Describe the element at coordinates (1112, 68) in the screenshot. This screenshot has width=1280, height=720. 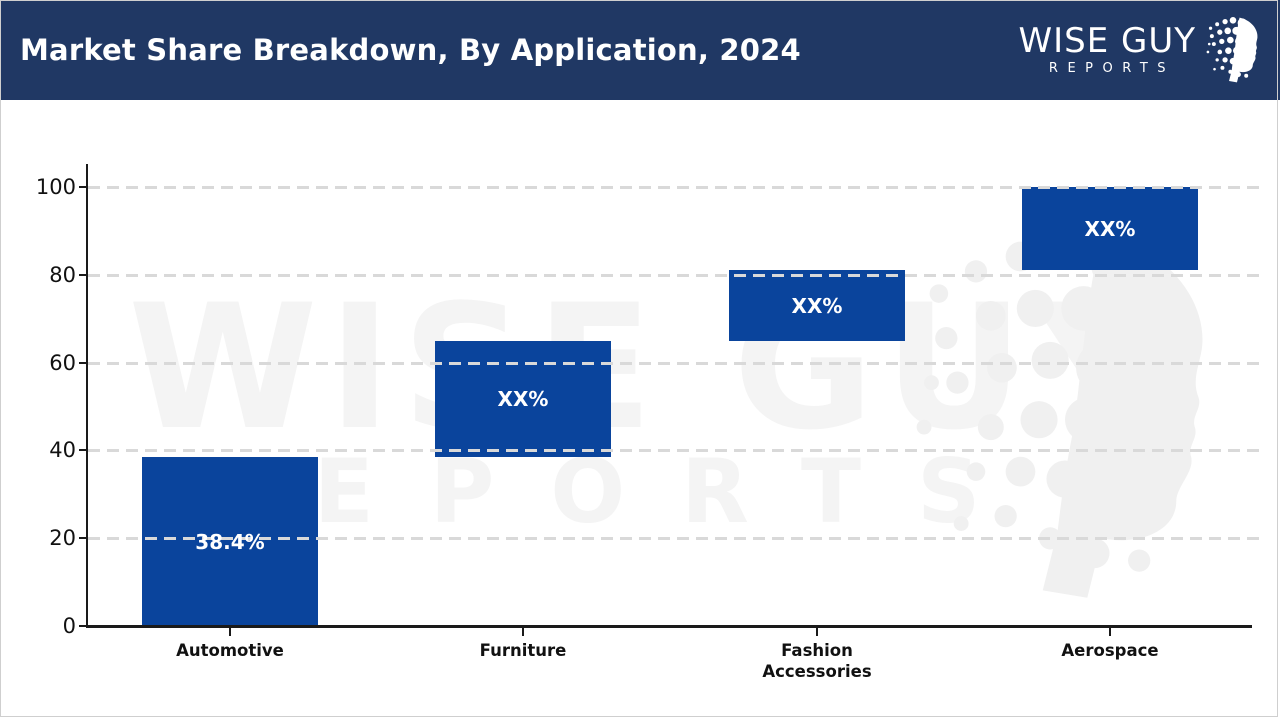
I see `brand-subname: REPORTS` at that location.